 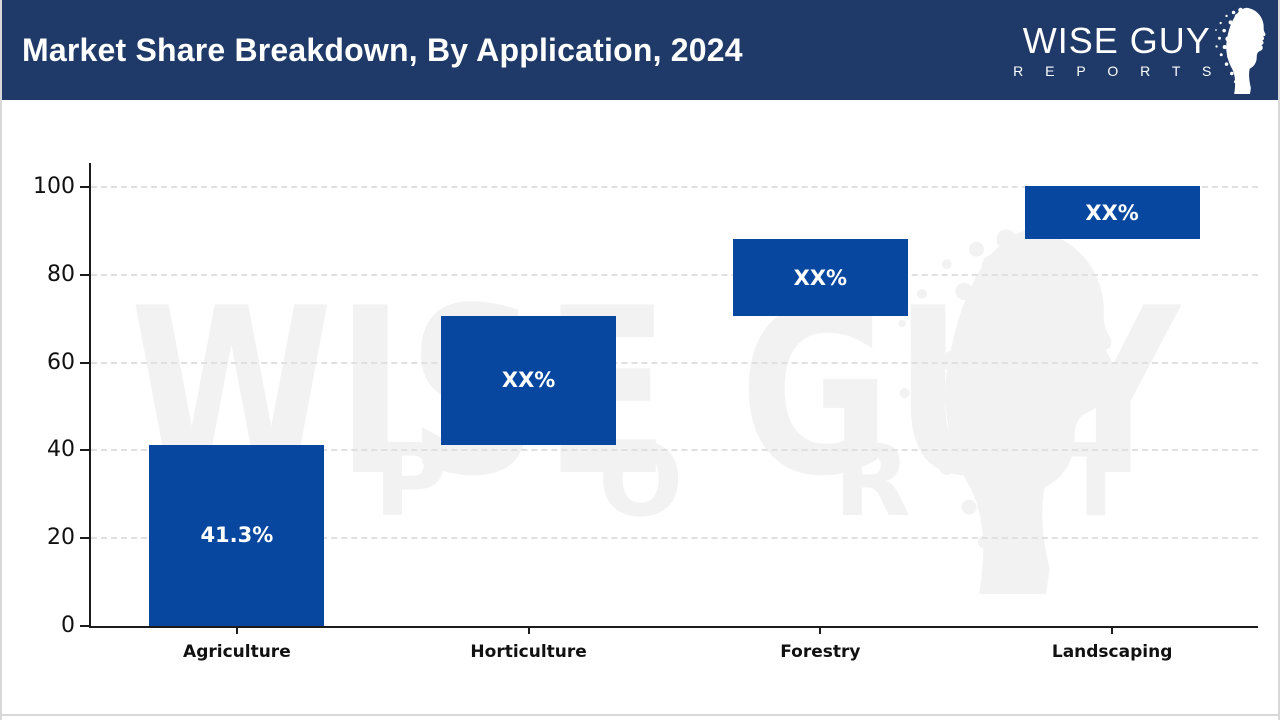 I want to click on y-axis-tick-label: 100, so click(x=54, y=187).